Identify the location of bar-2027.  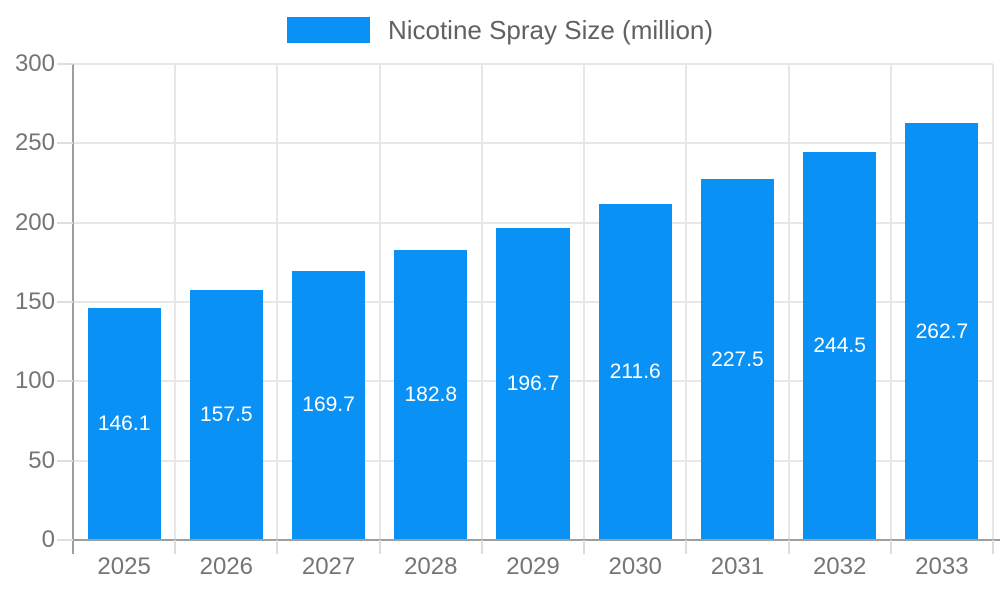
(329, 405).